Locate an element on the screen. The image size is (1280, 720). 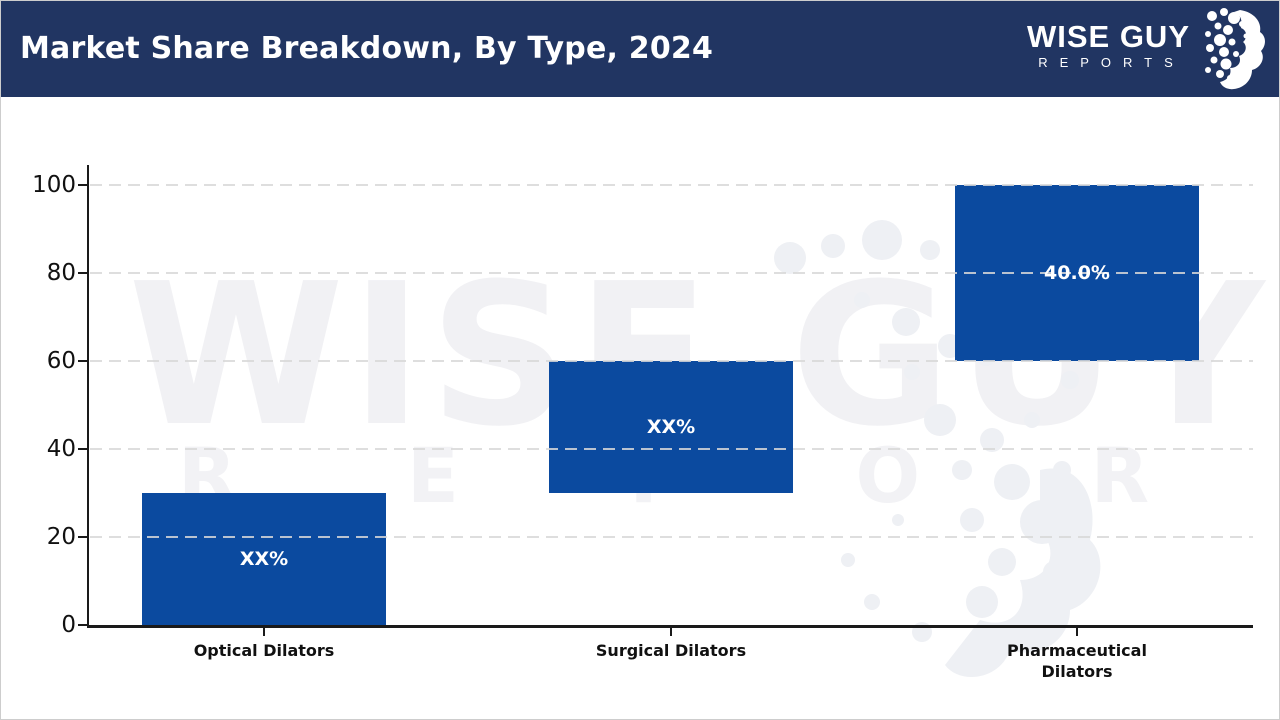
x-category-label: Pharmaceutical Dilators is located at coordinates (1077, 661).